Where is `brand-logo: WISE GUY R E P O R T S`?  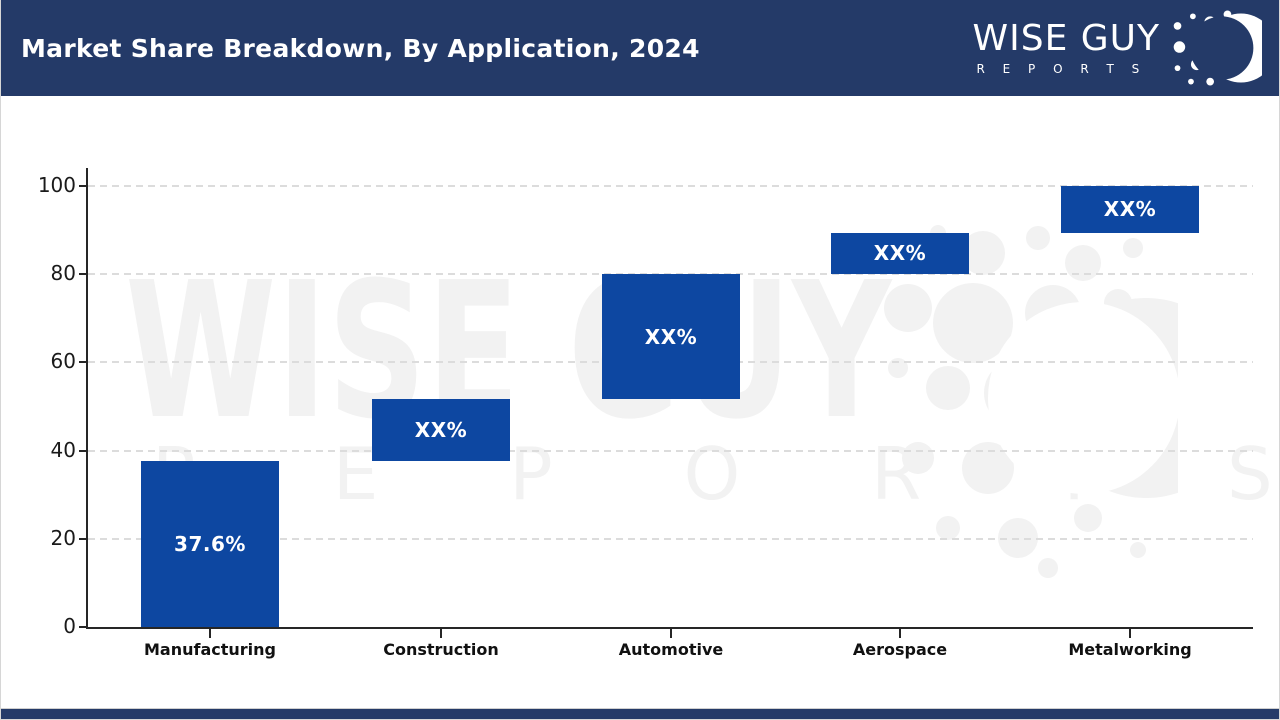
brand-logo: WISE GUY R E P O R T S is located at coordinates (1117, 48).